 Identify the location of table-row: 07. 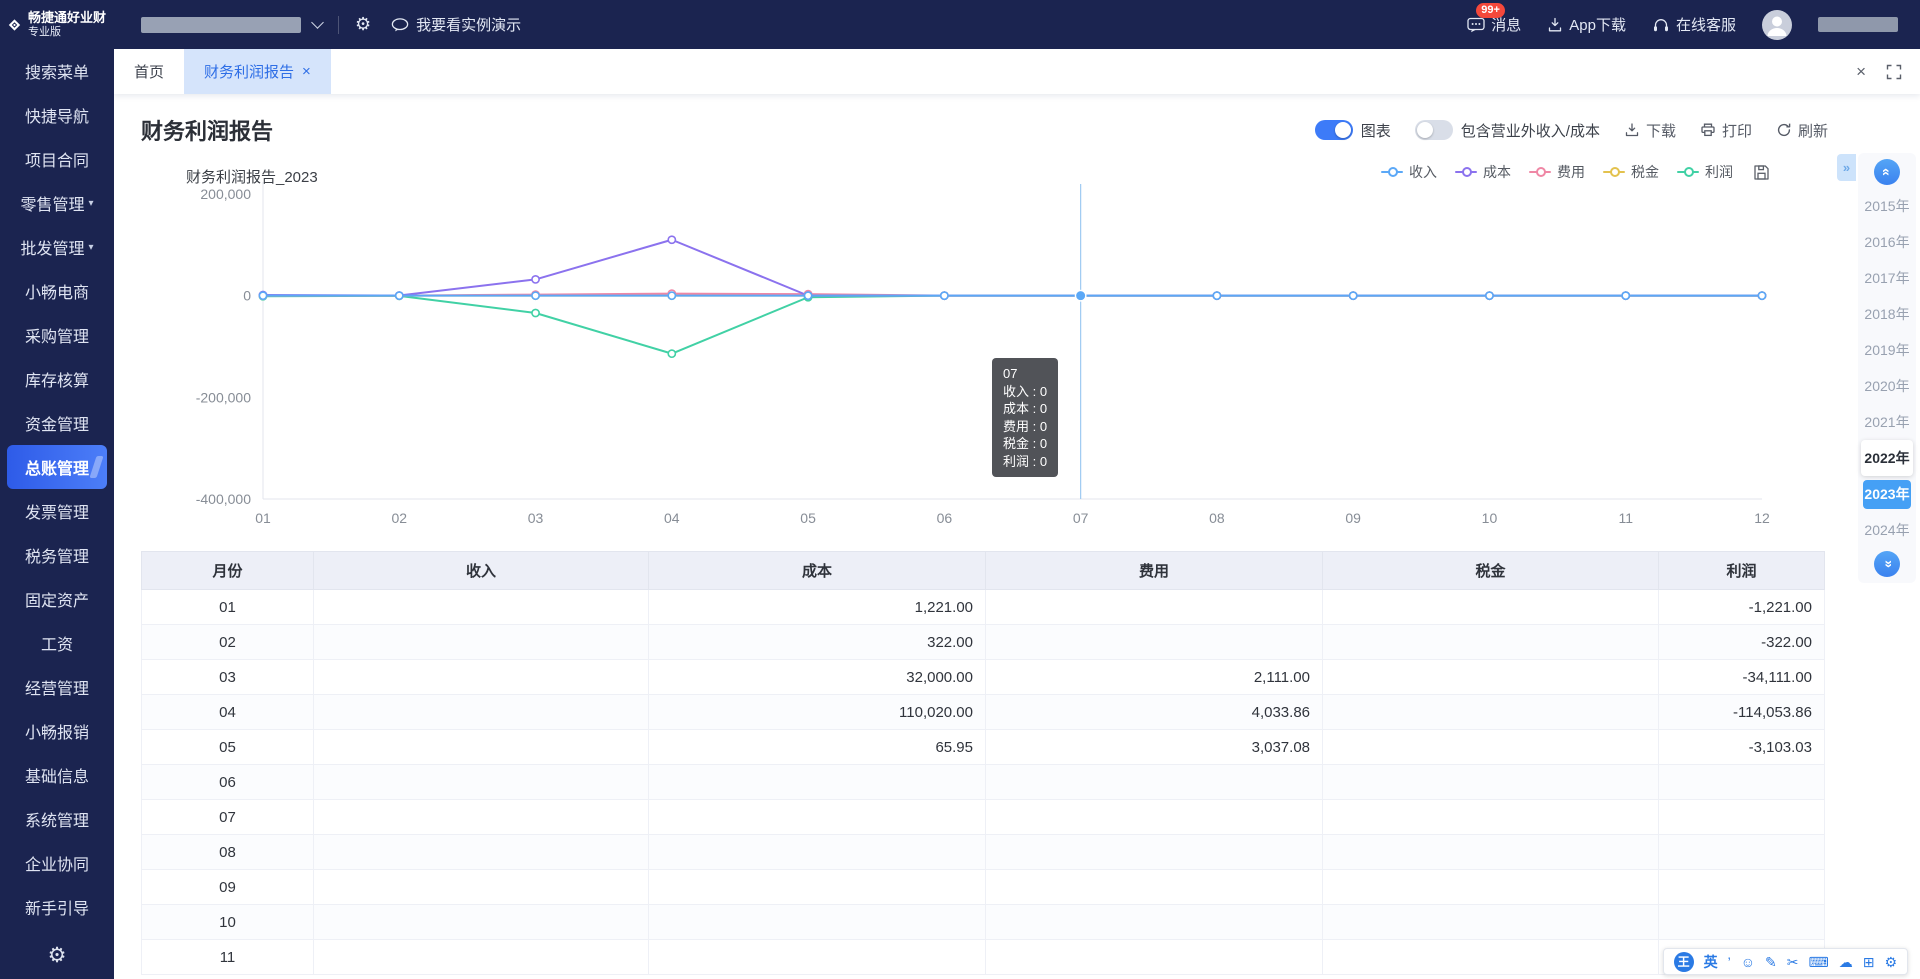
(983, 817).